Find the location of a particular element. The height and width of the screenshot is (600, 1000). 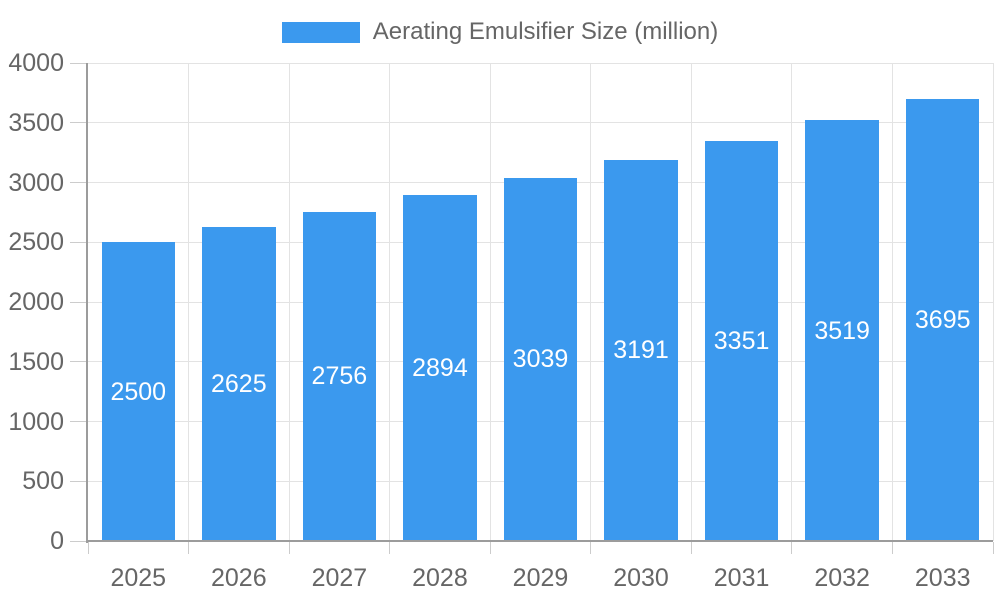

bar-value-label: 2500 is located at coordinates (138, 391).